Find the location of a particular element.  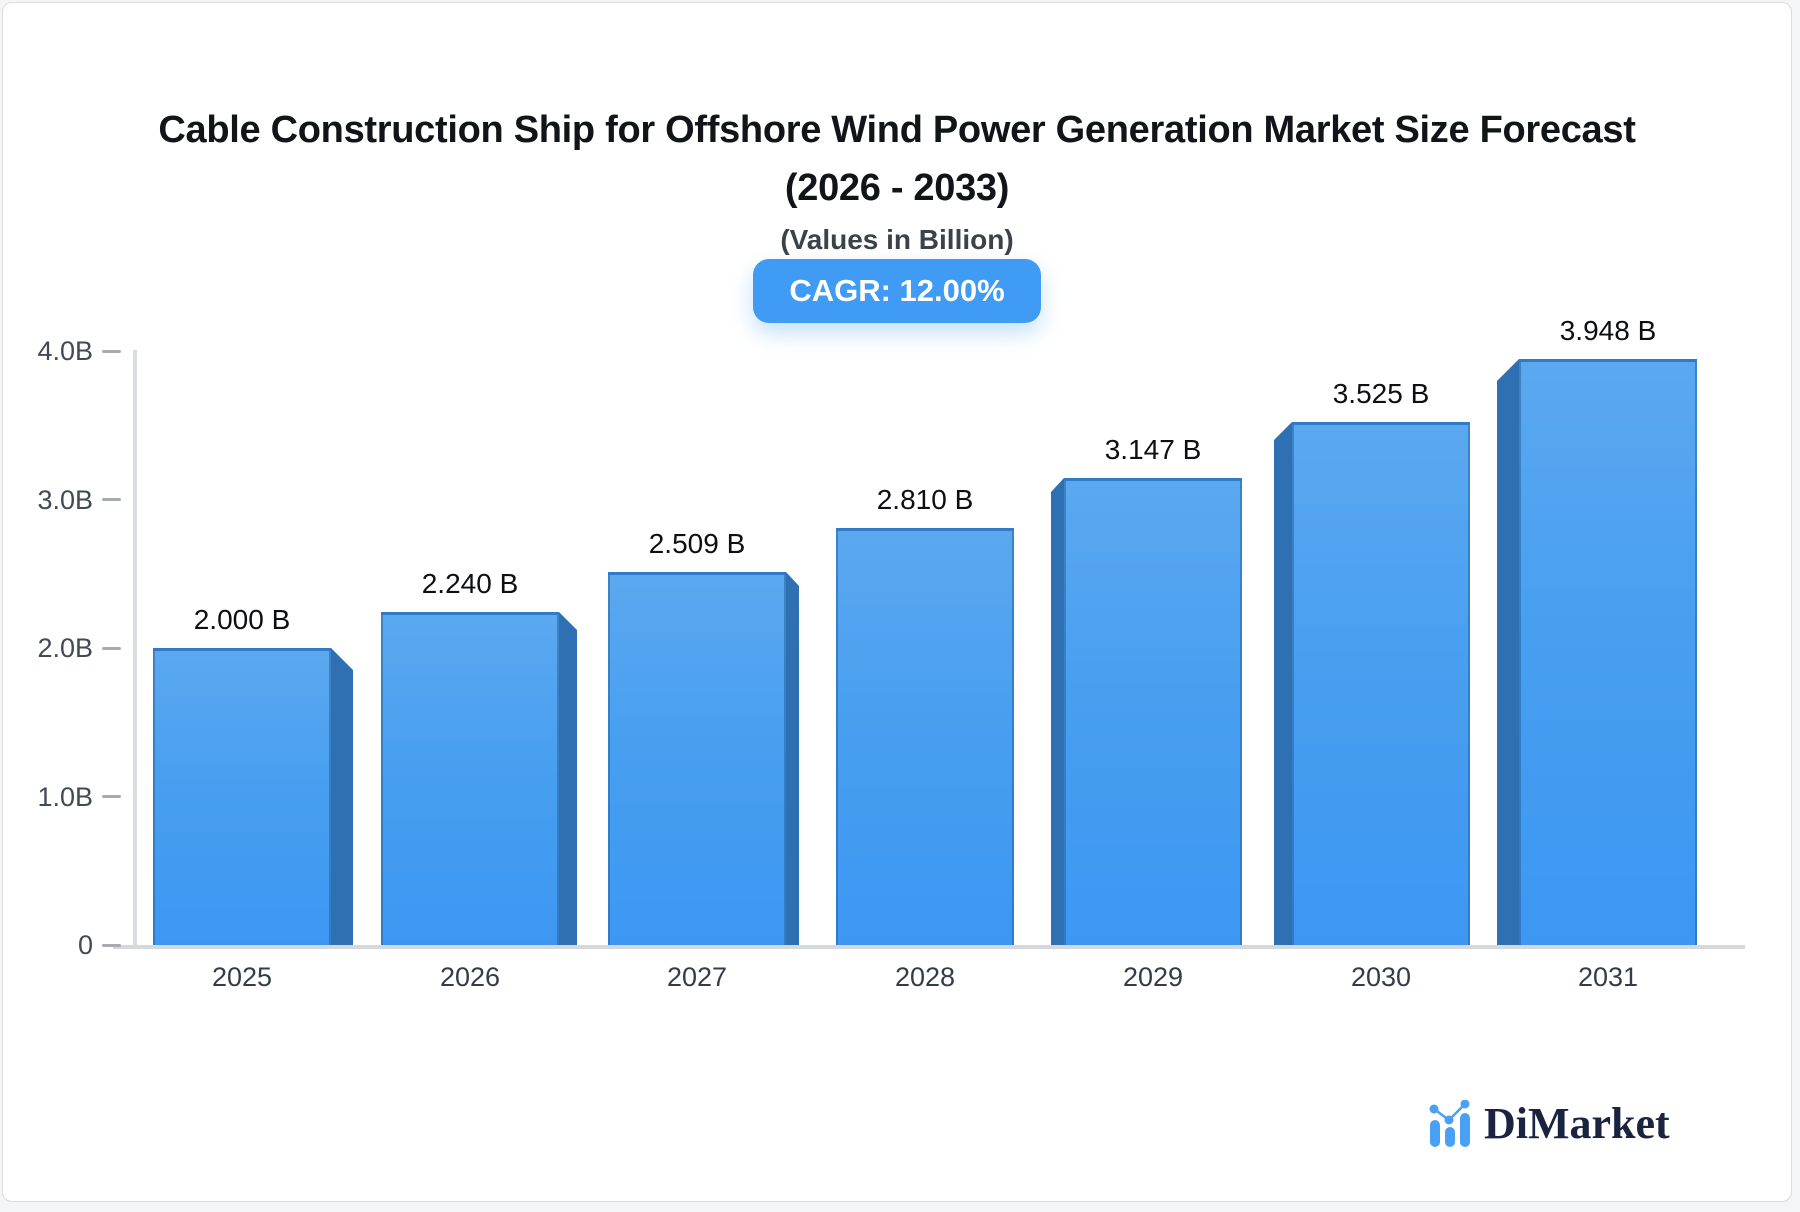

bar-value-label: 3.147 B is located at coordinates (1153, 449).